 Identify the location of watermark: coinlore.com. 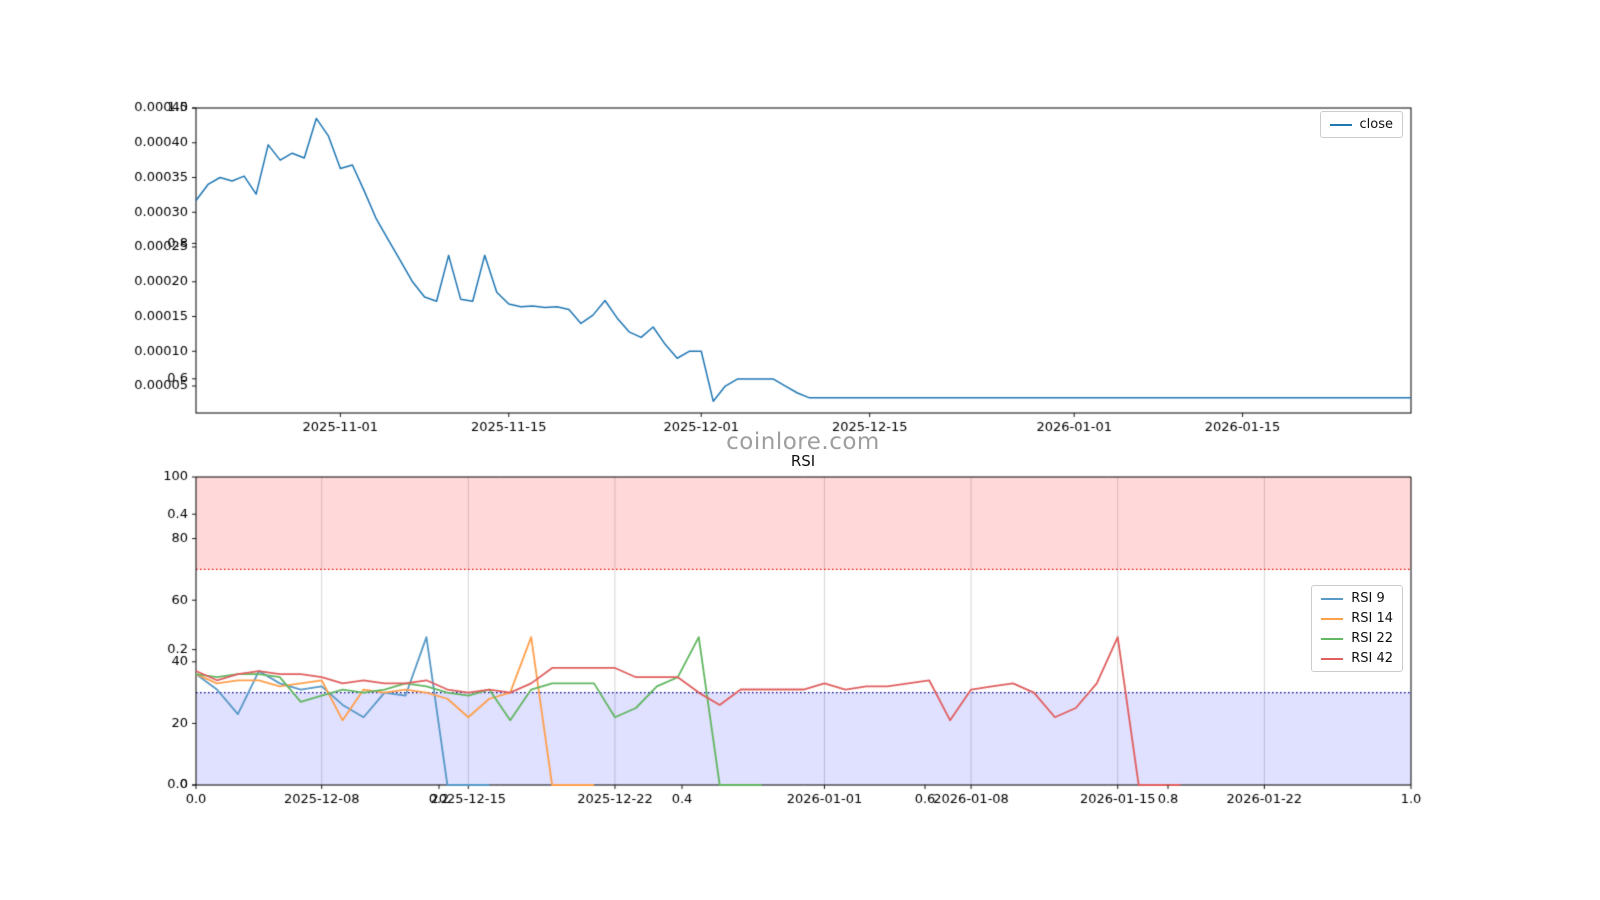
(803, 442).